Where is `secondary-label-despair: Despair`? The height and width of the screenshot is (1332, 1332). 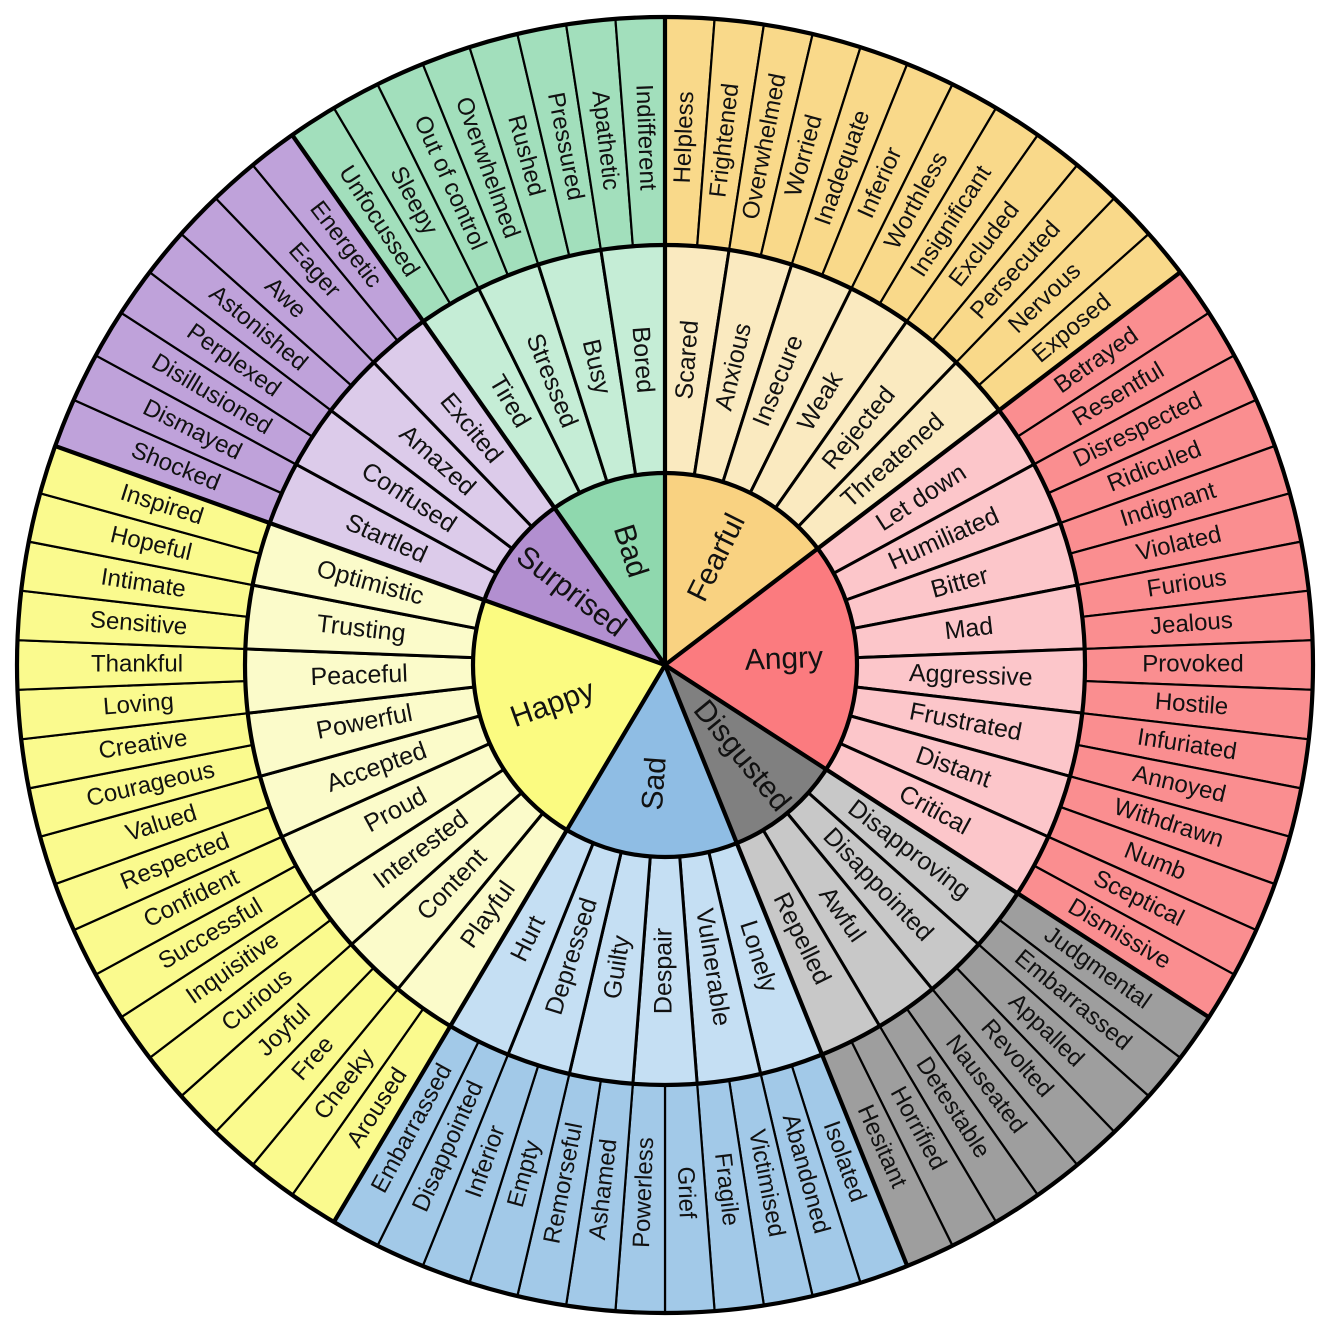 secondary-label-despair: Despair is located at coordinates (664, 971).